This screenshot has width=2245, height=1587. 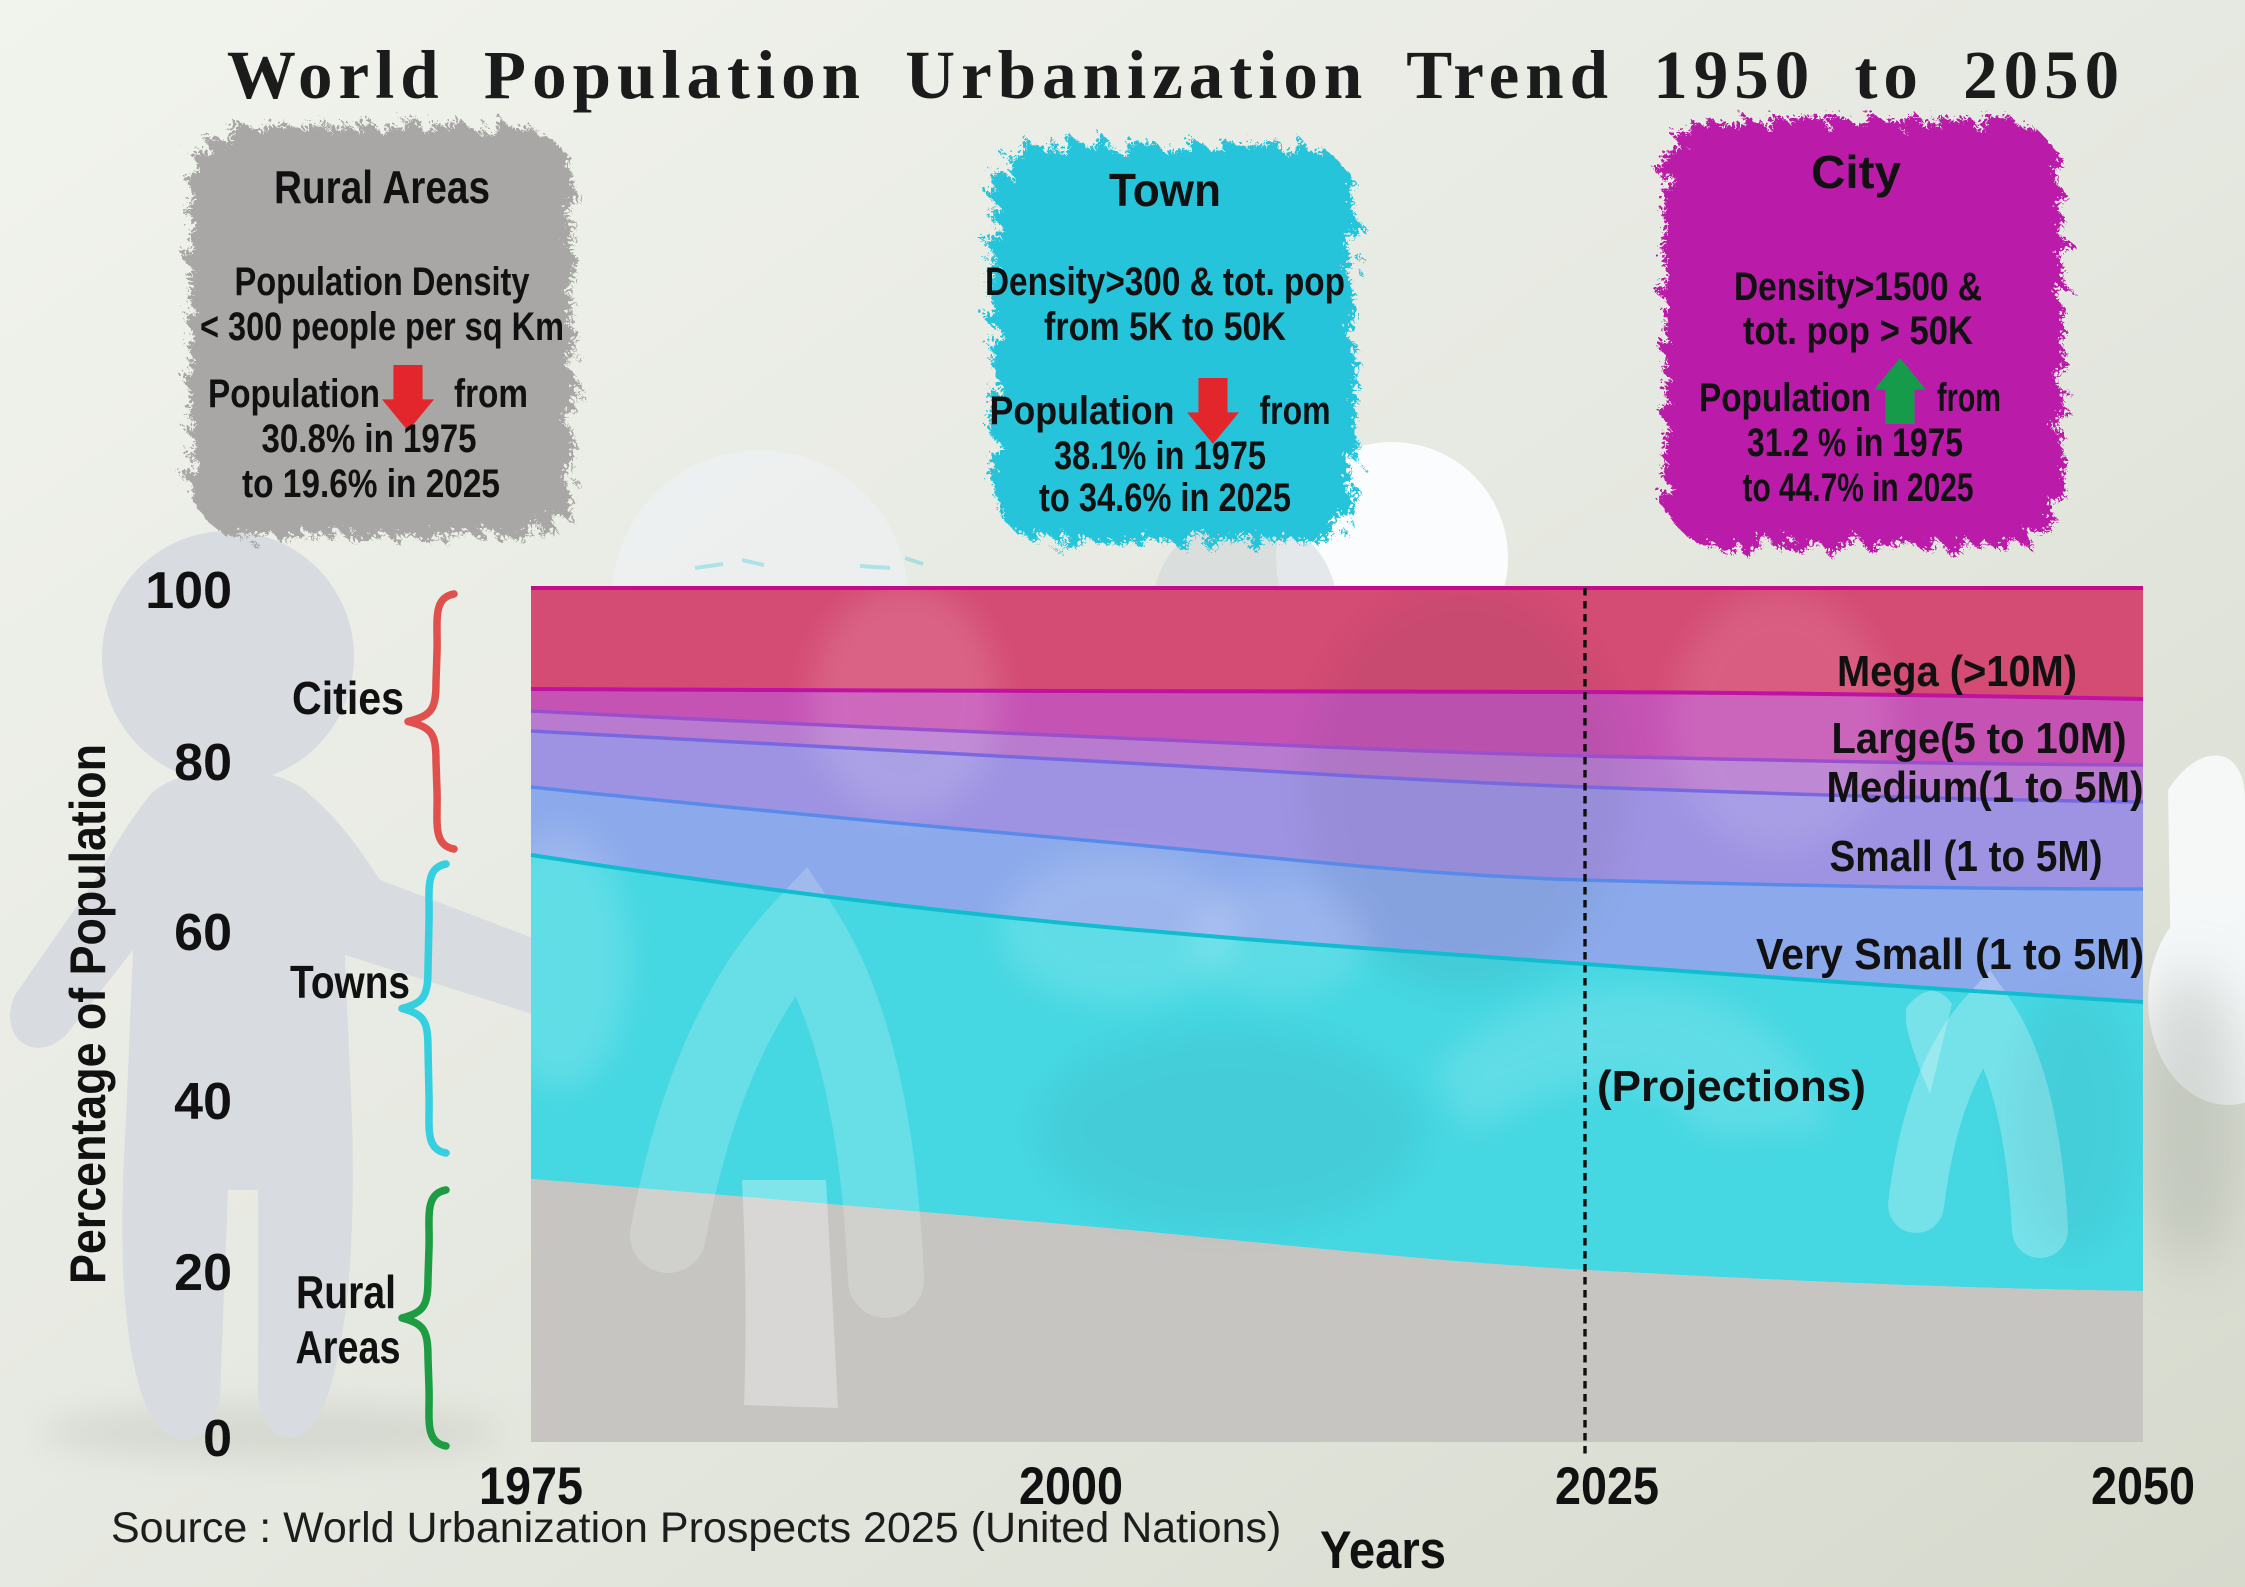 I want to click on svg-text: 2025, so click(x=1607, y=1486).